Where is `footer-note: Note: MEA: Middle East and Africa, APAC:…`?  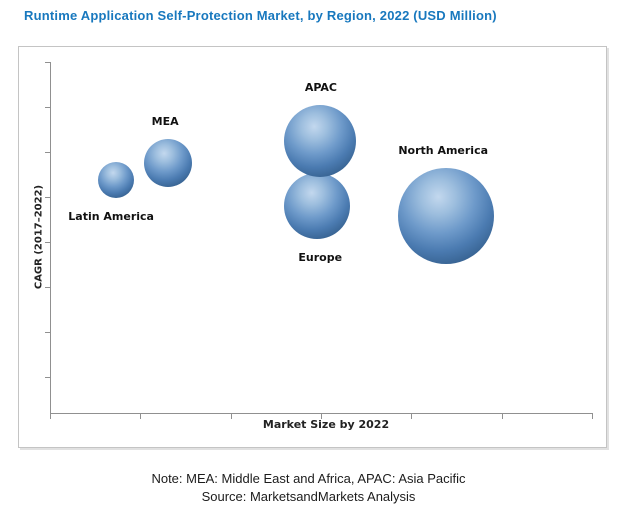 footer-note: Note: MEA: Middle East and Africa, APAC:… is located at coordinates (308, 478).